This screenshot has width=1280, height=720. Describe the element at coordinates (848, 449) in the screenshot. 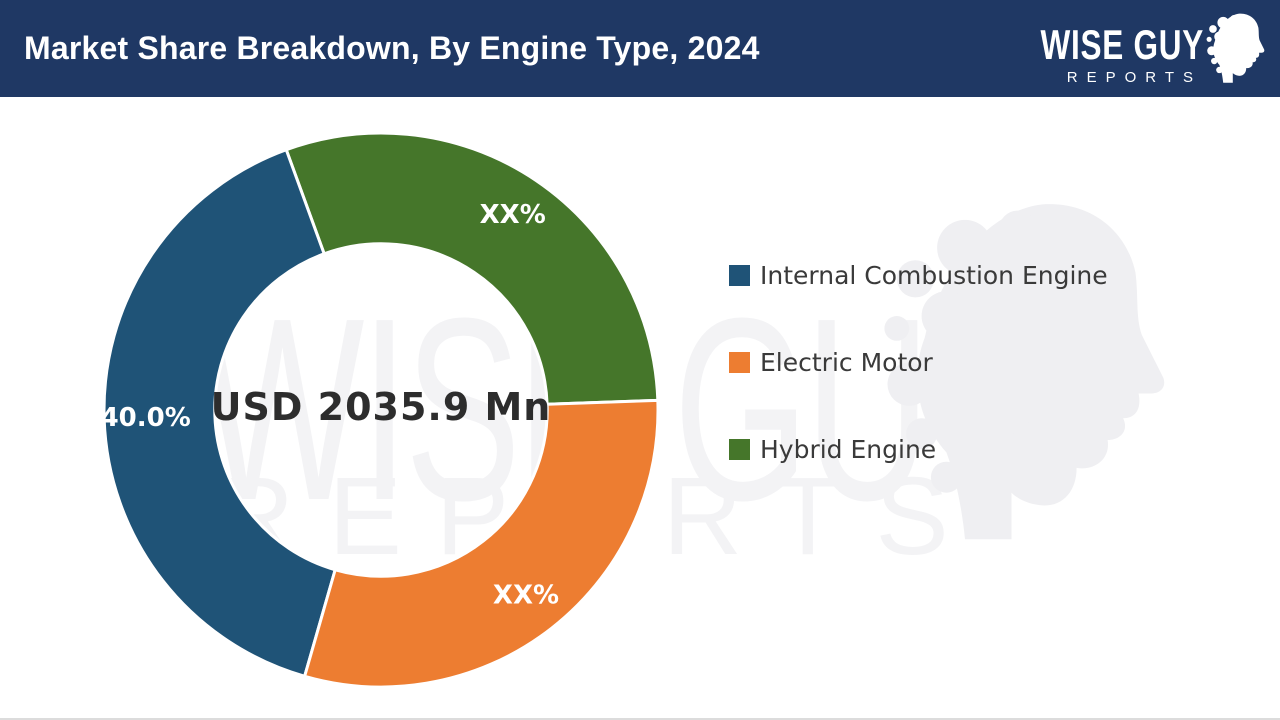

I see `legend-label: Hybrid Engine` at that location.